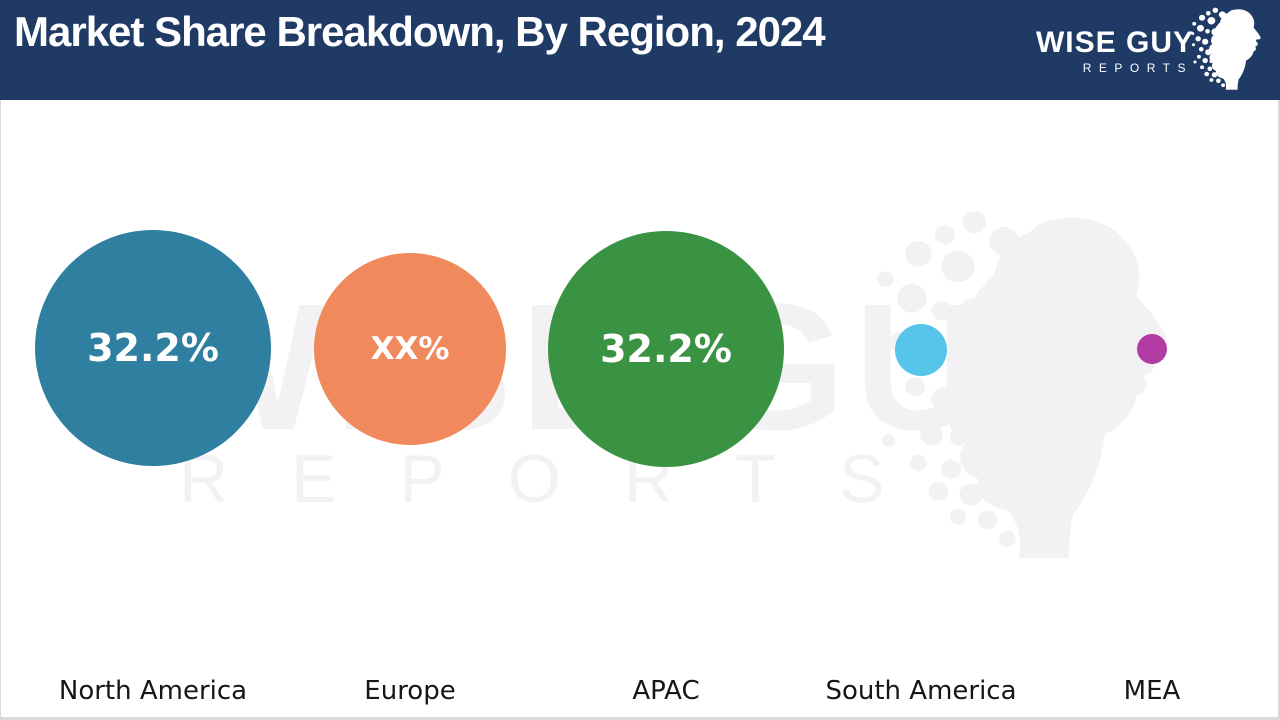 The image size is (1280, 720). Describe the element at coordinates (921, 691) in the screenshot. I see `region-label-south-america: South America` at that location.